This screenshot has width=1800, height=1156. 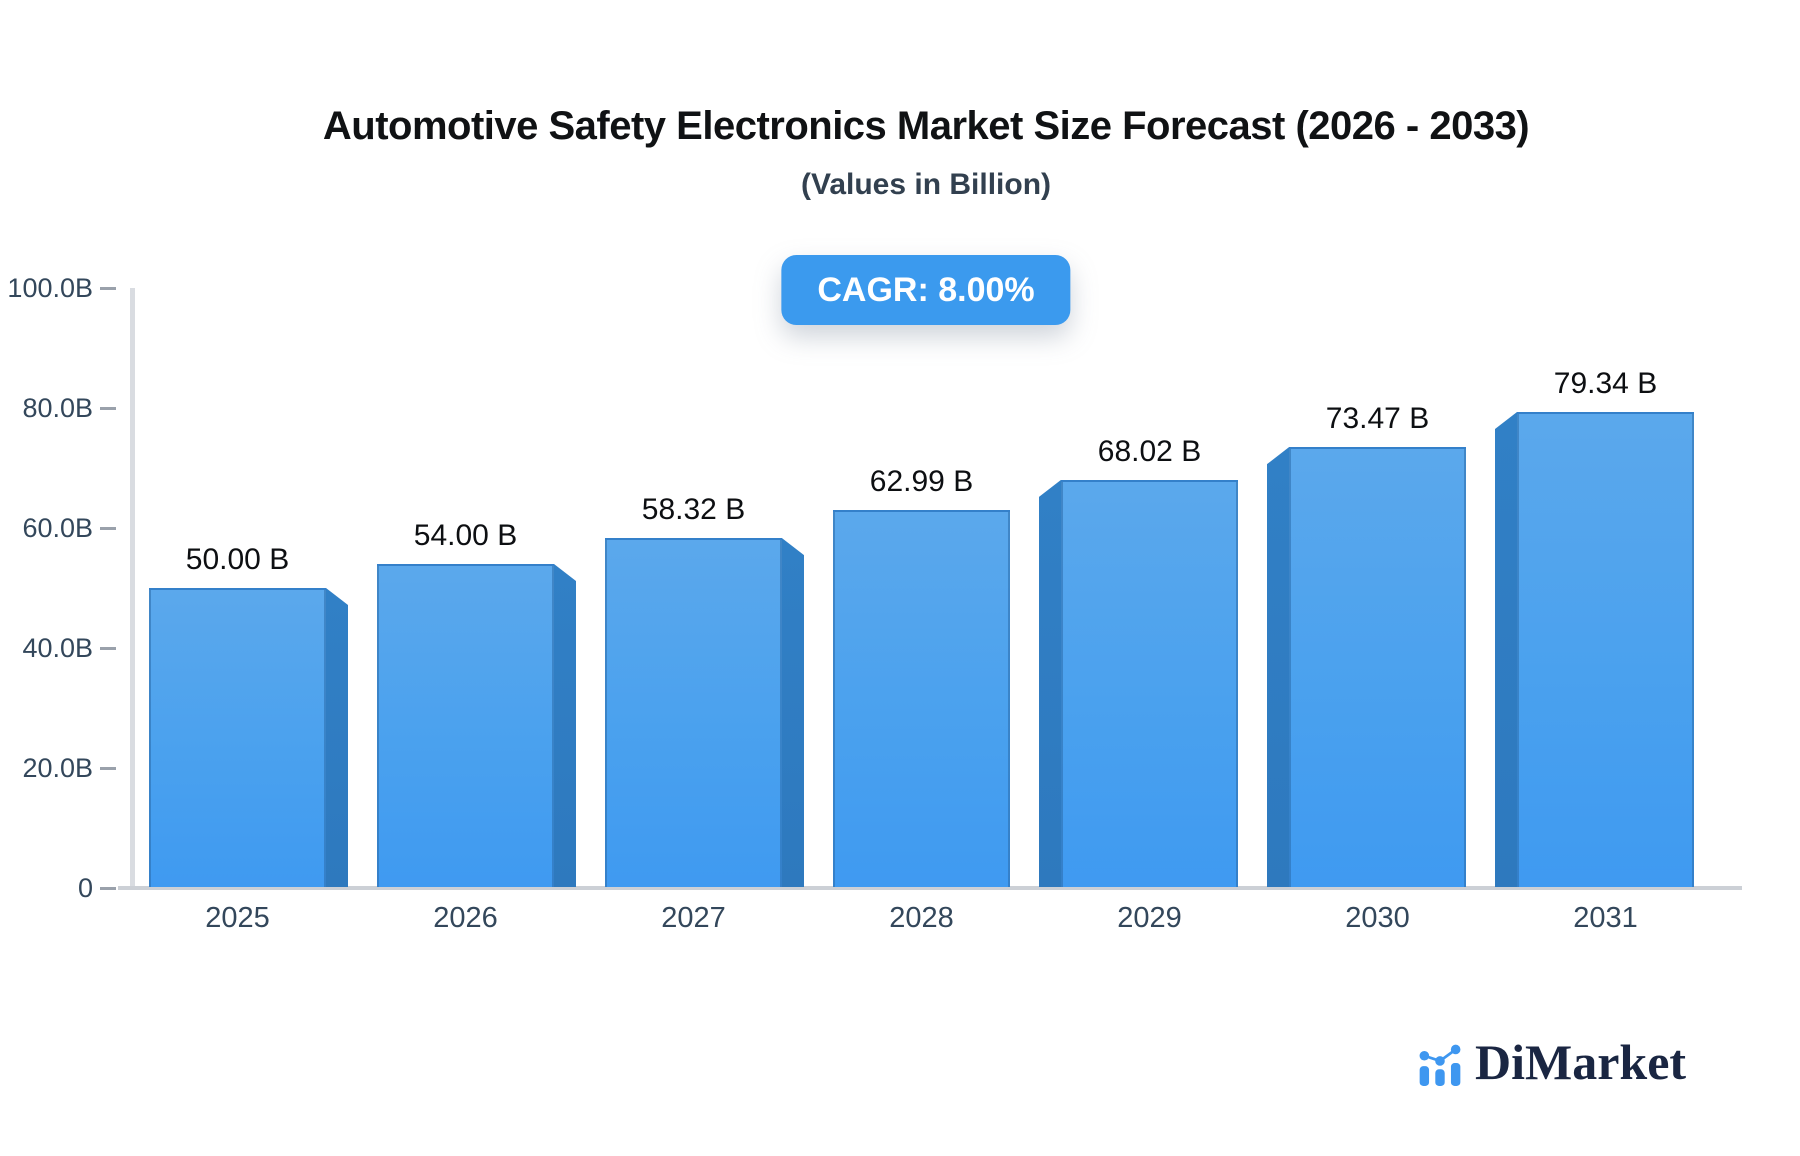 I want to click on bar-2027-side, so click(x=793, y=712).